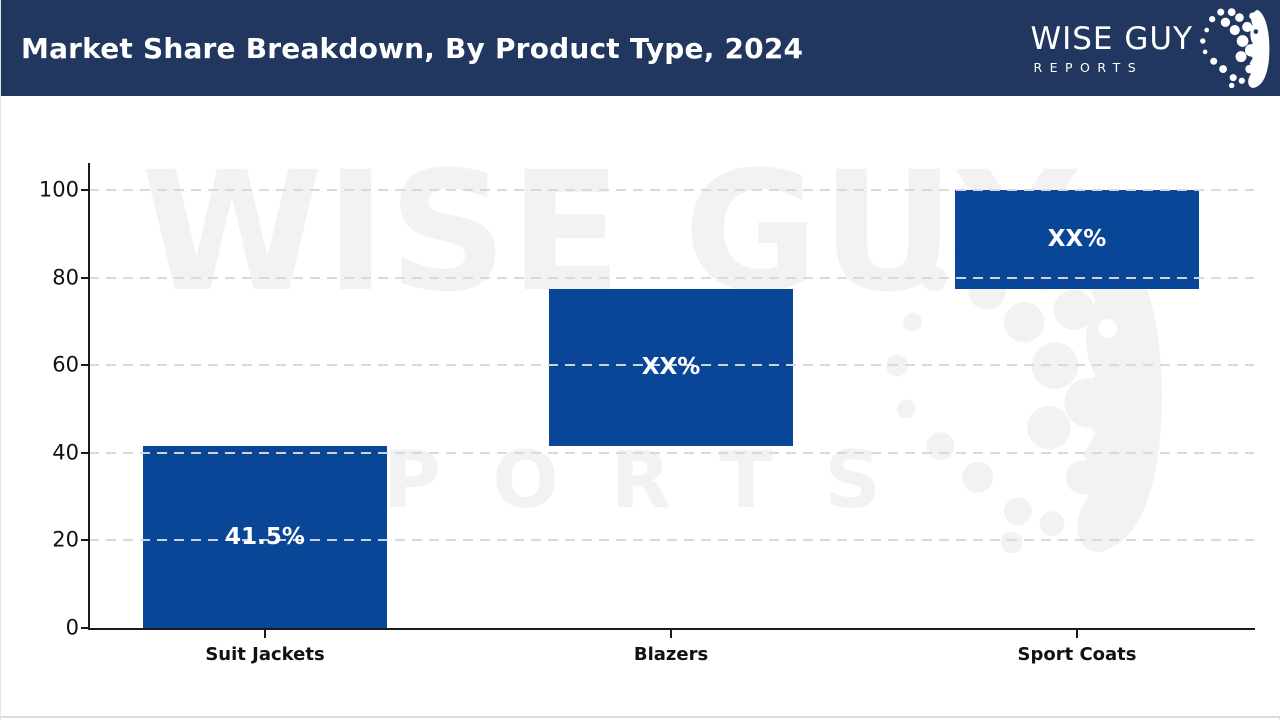  Describe the element at coordinates (671, 634) in the screenshot. I see `x-tick-mark-blazers` at that location.